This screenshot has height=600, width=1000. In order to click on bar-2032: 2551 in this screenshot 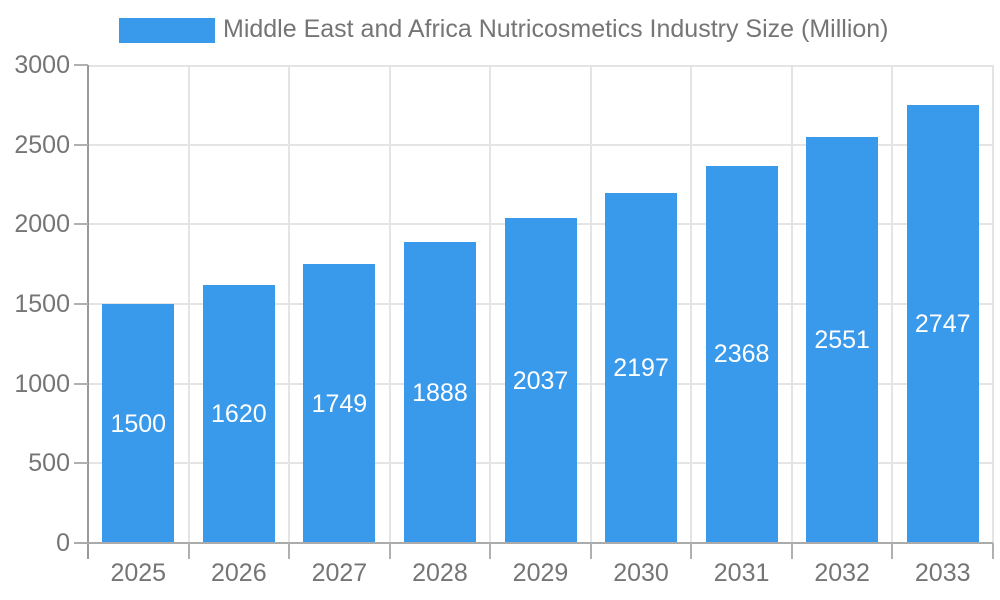, I will do `click(842, 339)`.